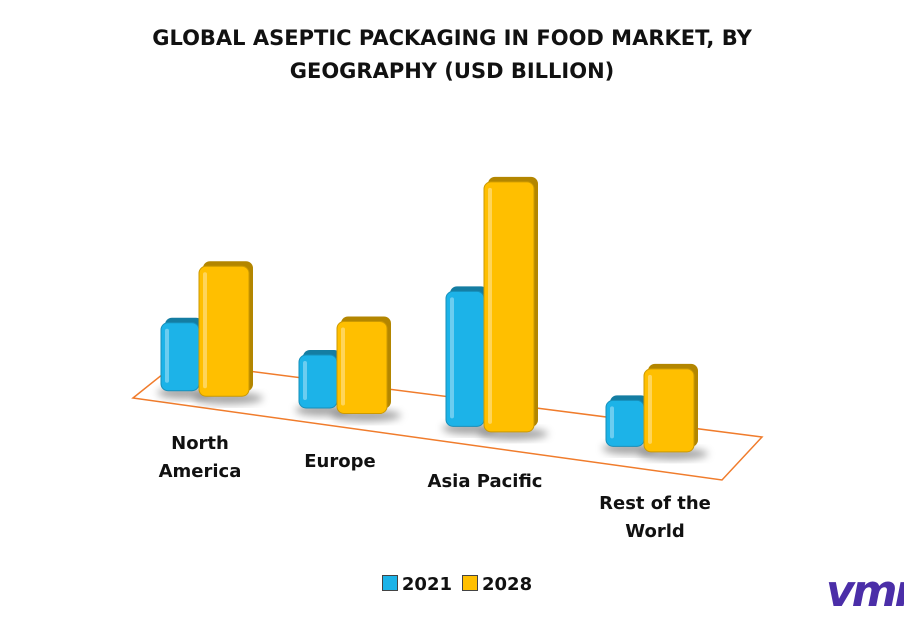 This screenshot has width=904, height=620. Describe the element at coordinates (200, 457) in the screenshot. I see `x-tick-label: North America` at that location.